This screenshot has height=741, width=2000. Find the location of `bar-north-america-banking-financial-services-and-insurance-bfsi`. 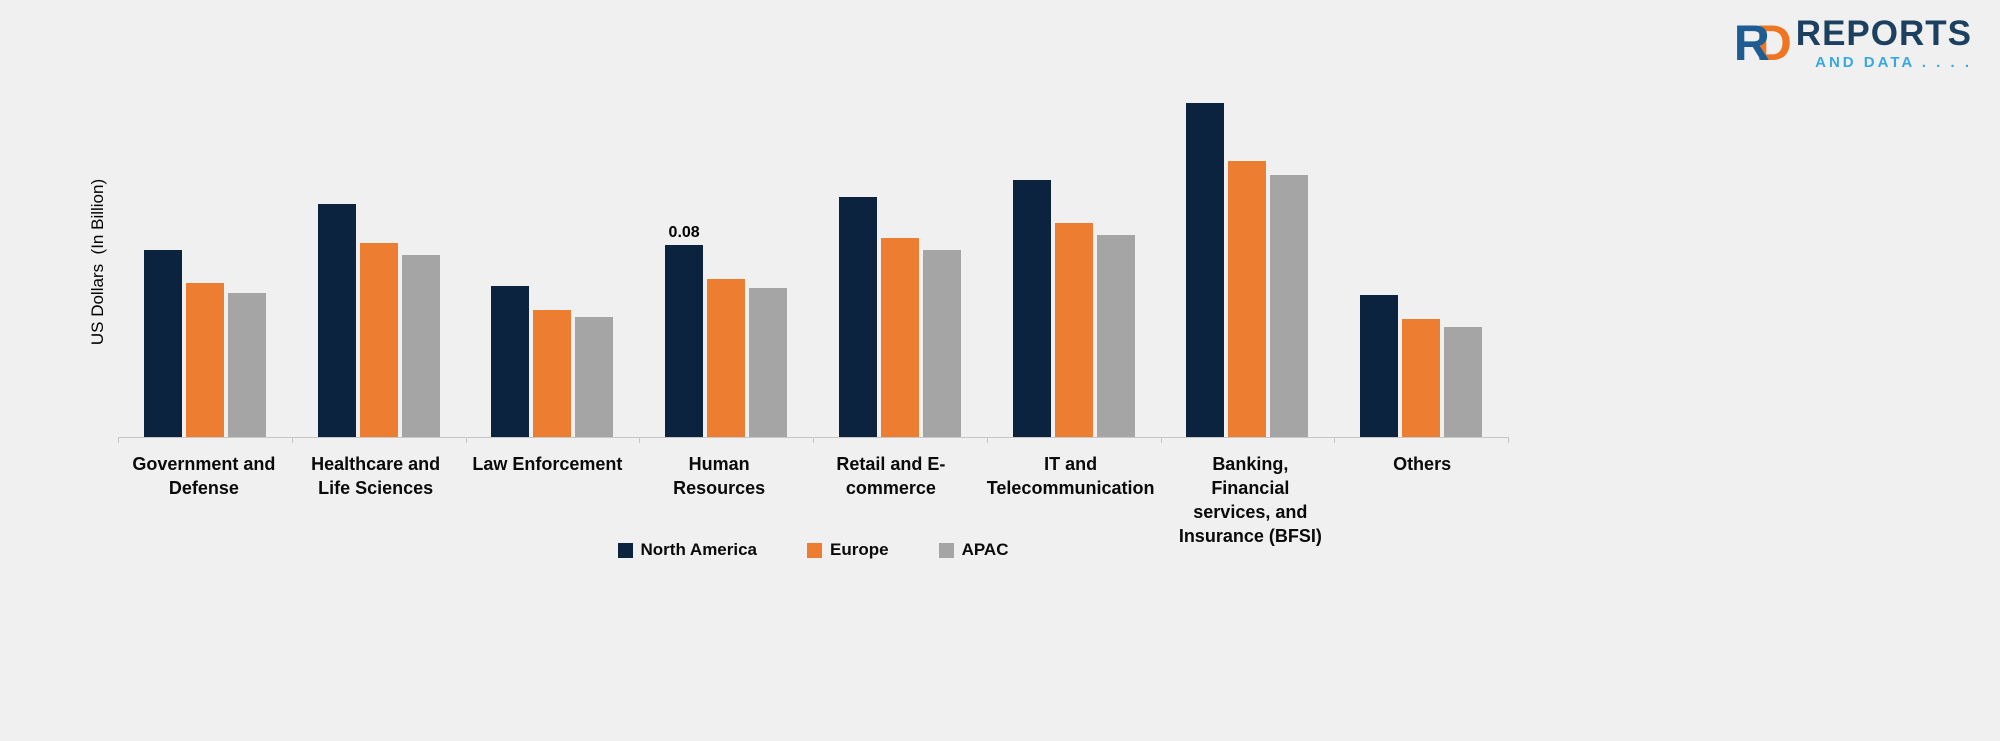

bar-north-america-banking-financial-services-and-insurance-bfsi is located at coordinates (1205, 270).